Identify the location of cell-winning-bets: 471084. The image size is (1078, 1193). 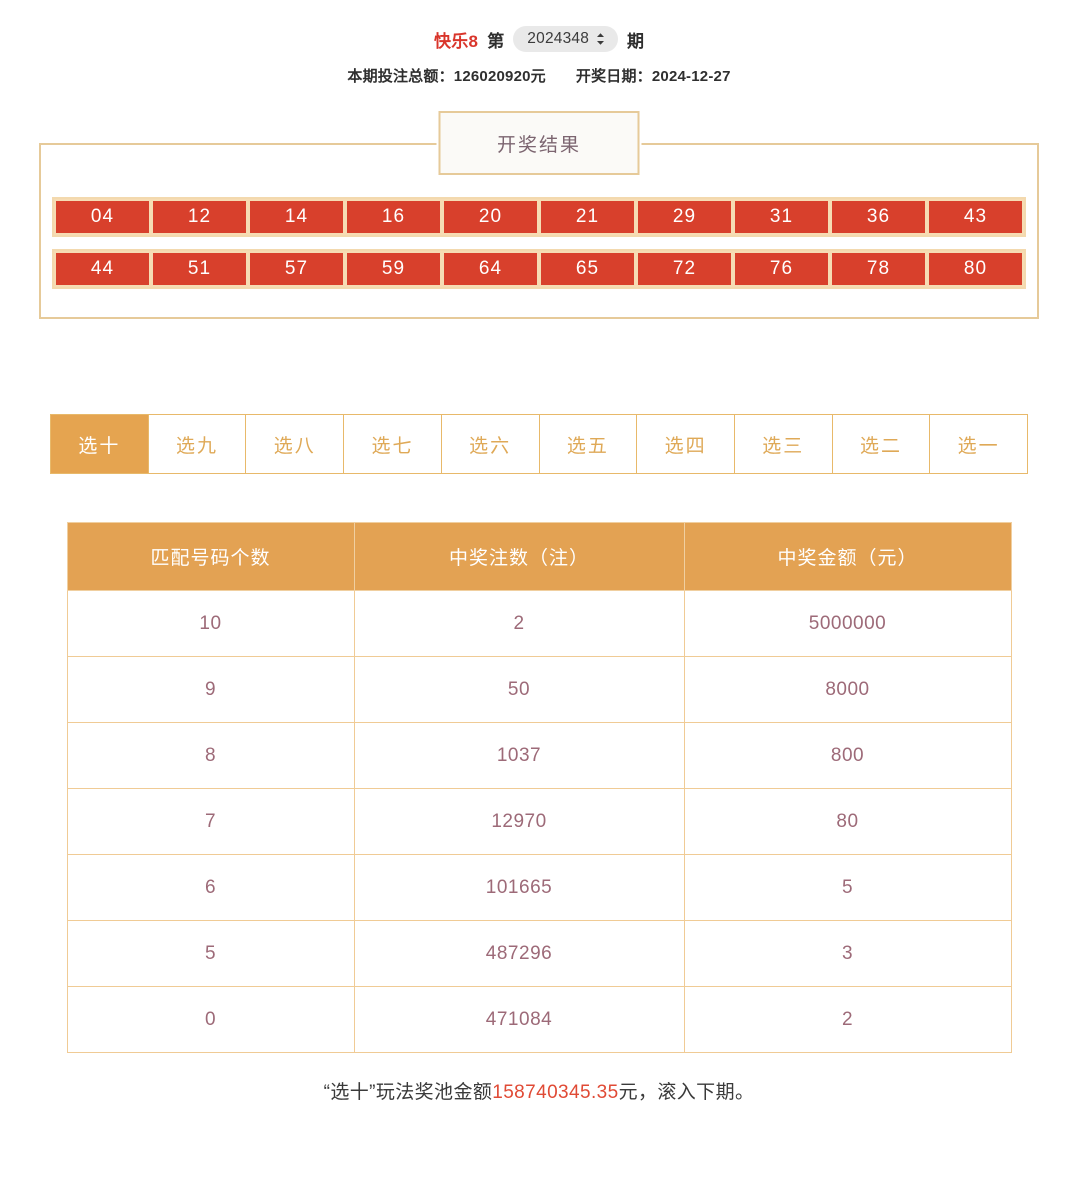
(519, 1019).